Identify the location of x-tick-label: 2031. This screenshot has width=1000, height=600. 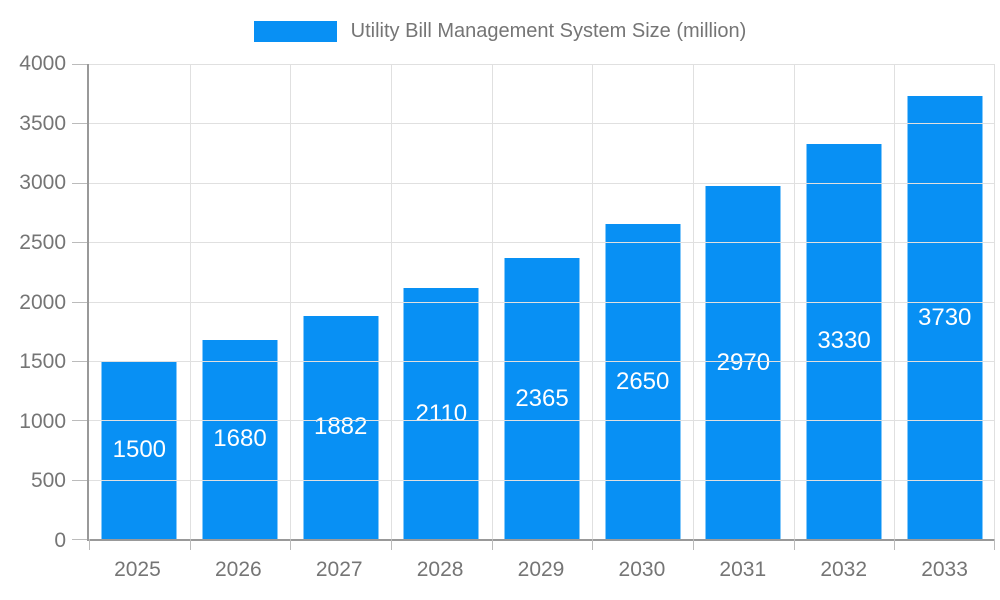
(743, 569).